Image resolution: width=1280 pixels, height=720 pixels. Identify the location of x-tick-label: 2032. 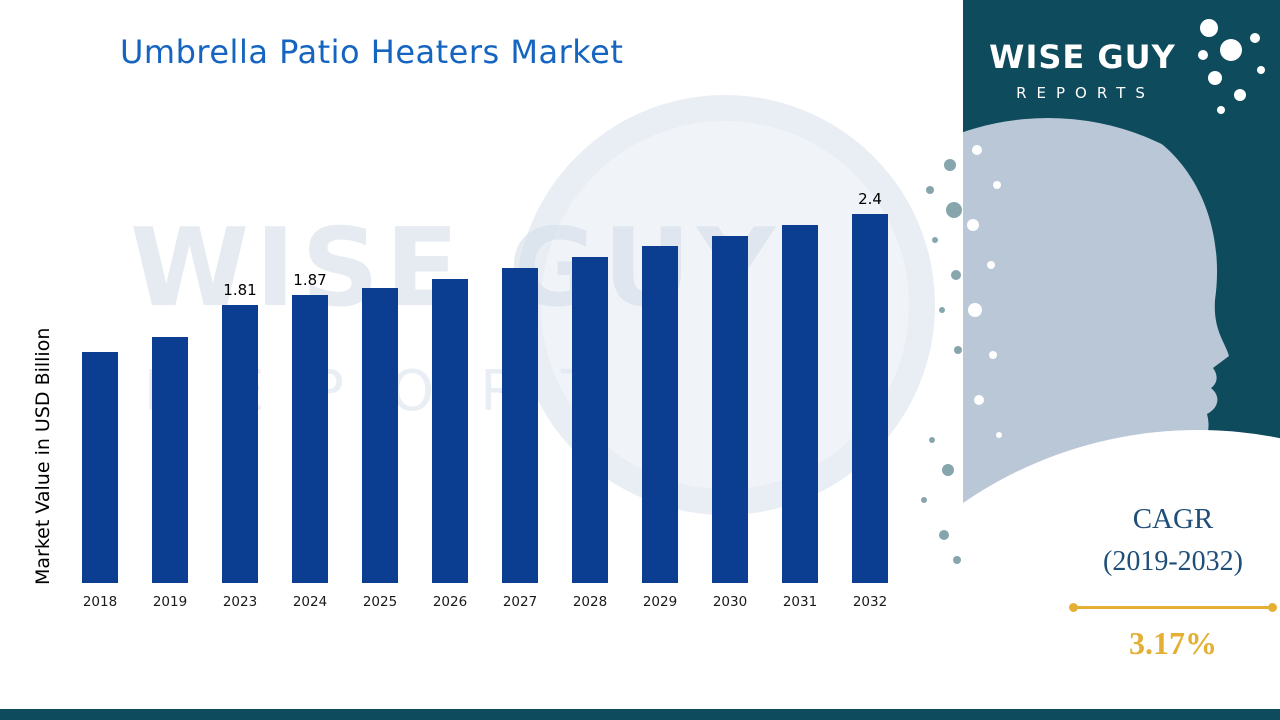
(870, 602).